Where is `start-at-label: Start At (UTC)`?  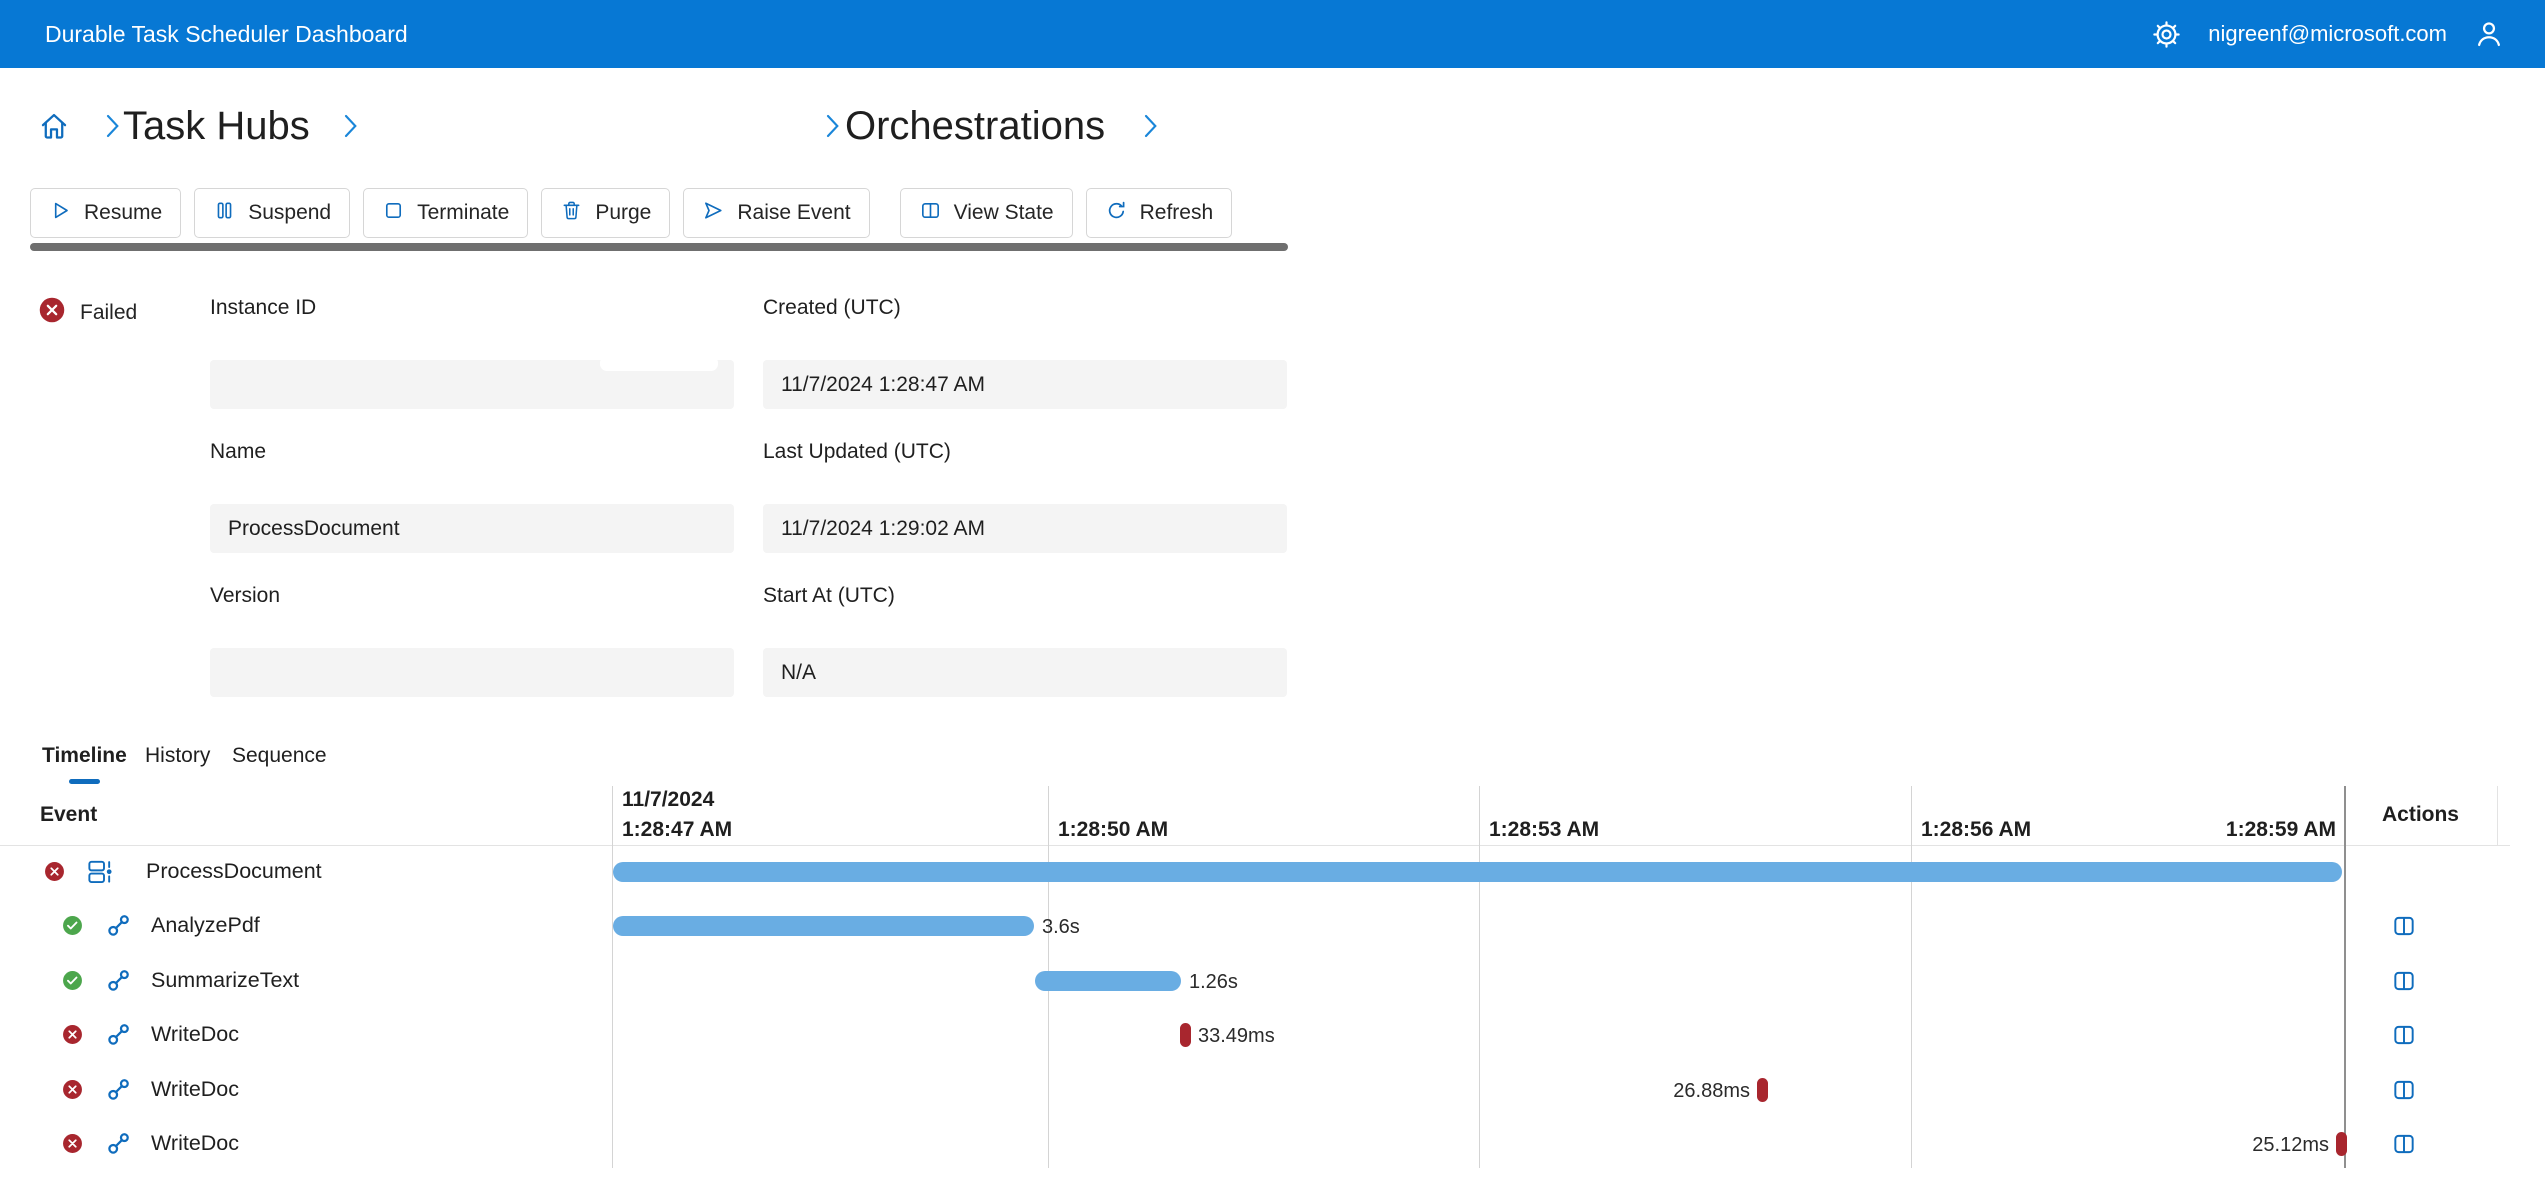 start-at-label: Start At (UTC) is located at coordinates (829, 595).